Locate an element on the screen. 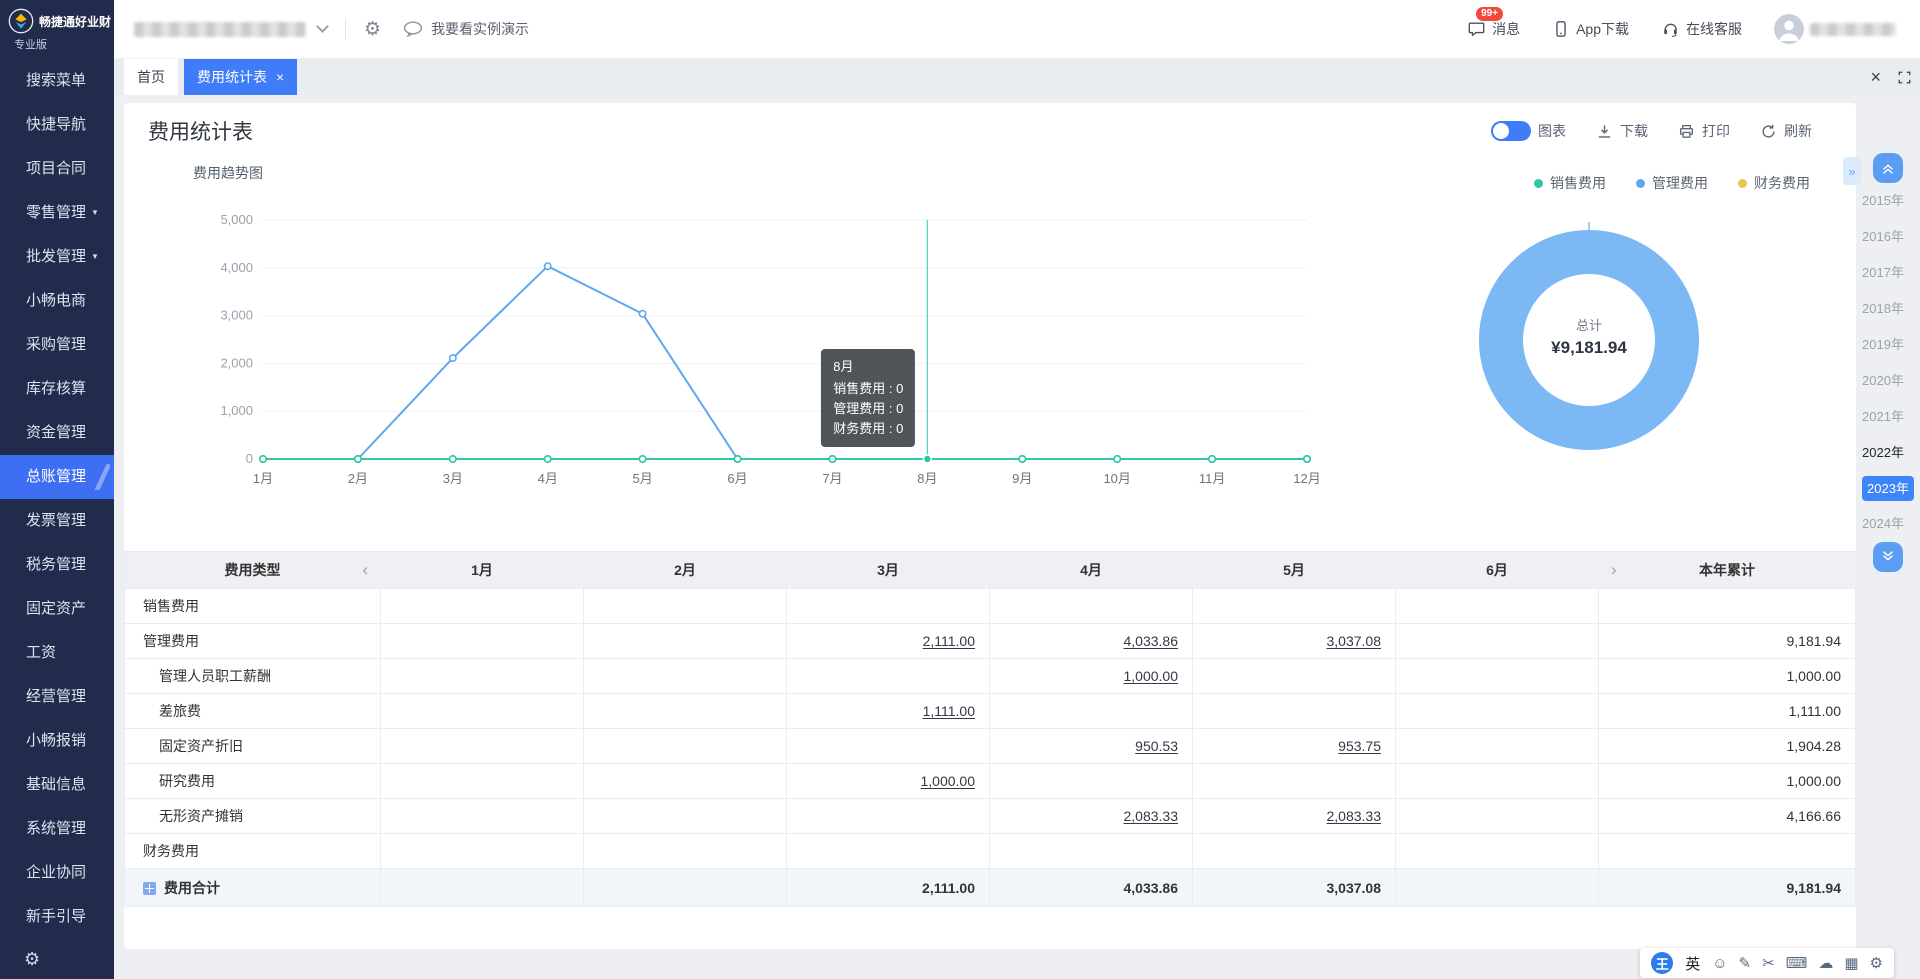 The width and height of the screenshot is (1920, 979). panel-collapse-icon: » is located at coordinates (1852, 171).